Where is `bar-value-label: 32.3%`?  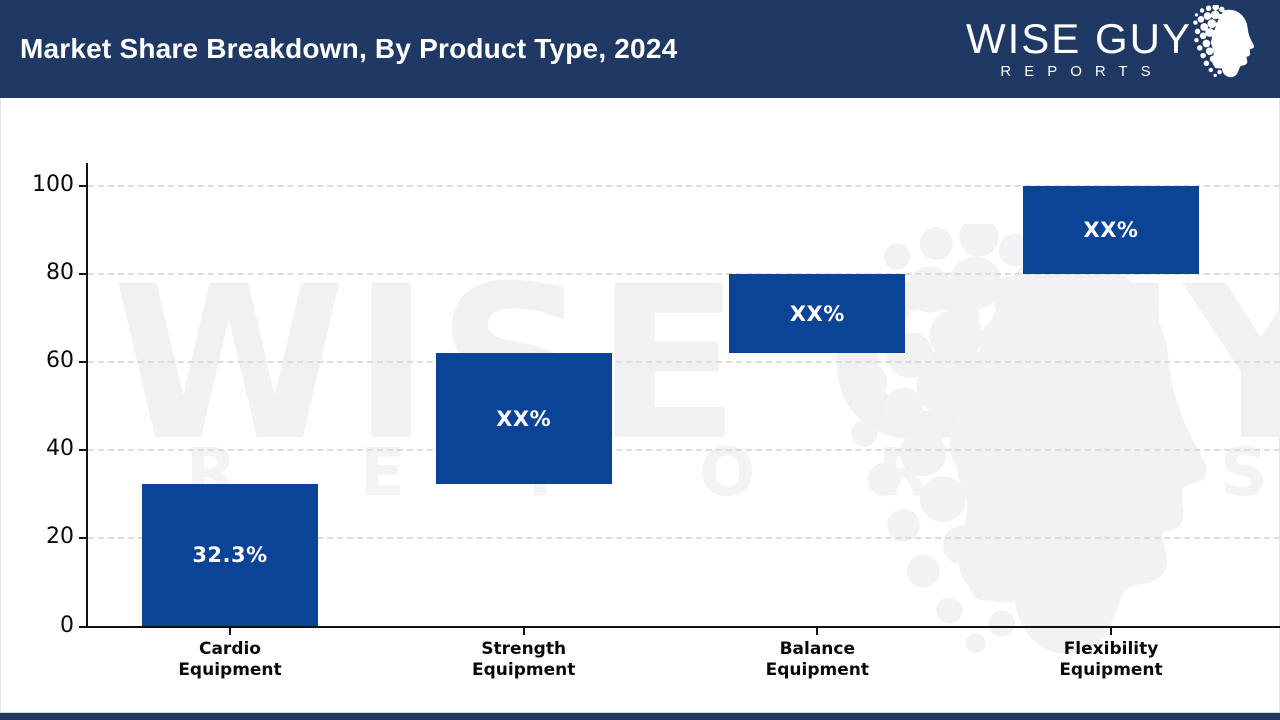
bar-value-label: 32.3% is located at coordinates (230, 555).